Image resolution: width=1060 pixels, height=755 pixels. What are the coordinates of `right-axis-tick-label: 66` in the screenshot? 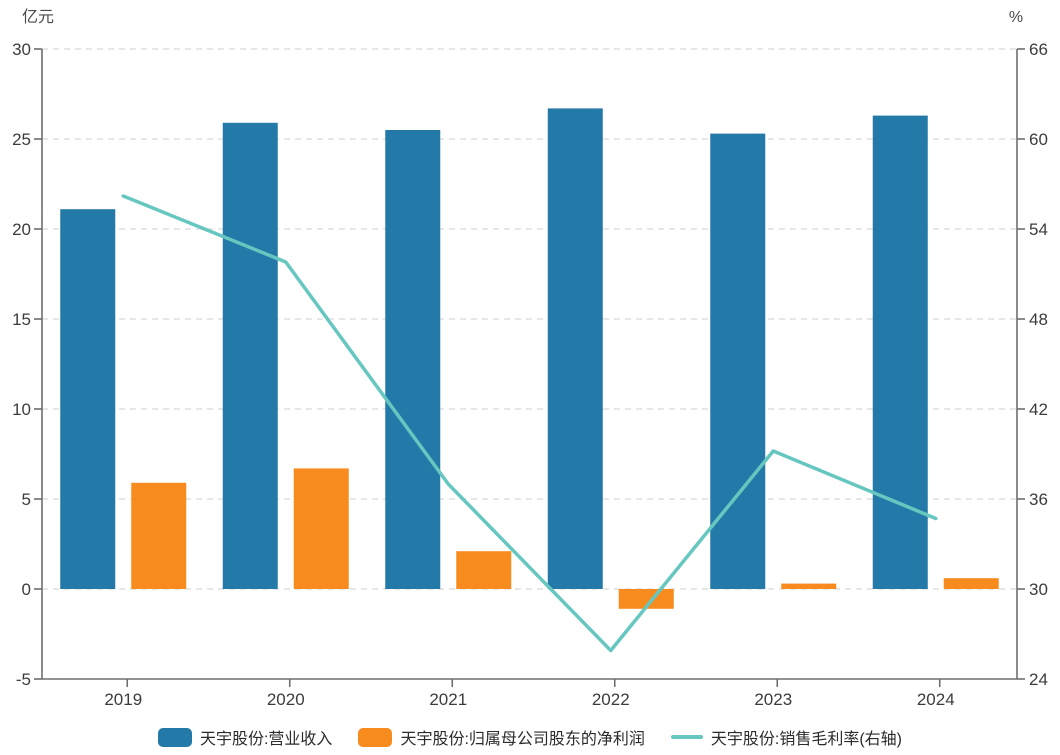 It's located at (1038, 49).